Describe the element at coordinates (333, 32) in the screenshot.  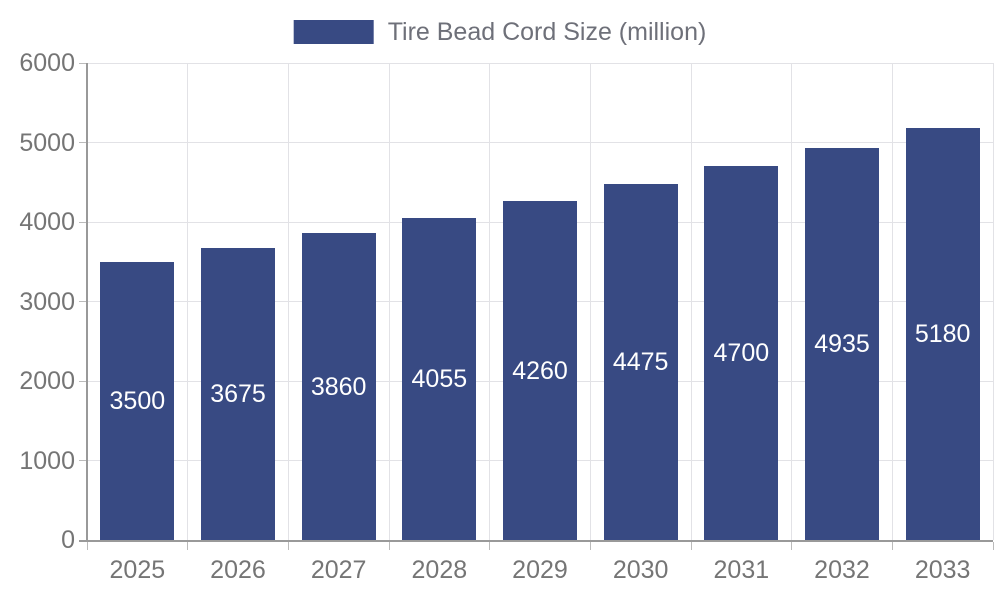
I see `legend-swatch` at that location.